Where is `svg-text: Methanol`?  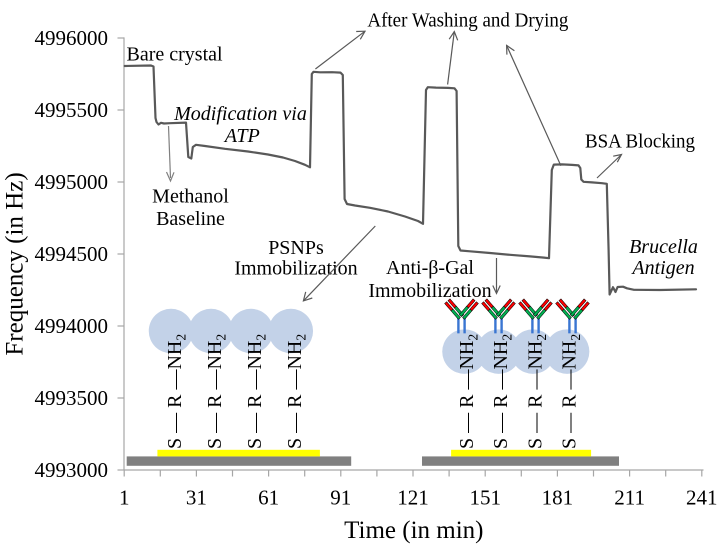
svg-text: Methanol is located at coordinates (190, 197).